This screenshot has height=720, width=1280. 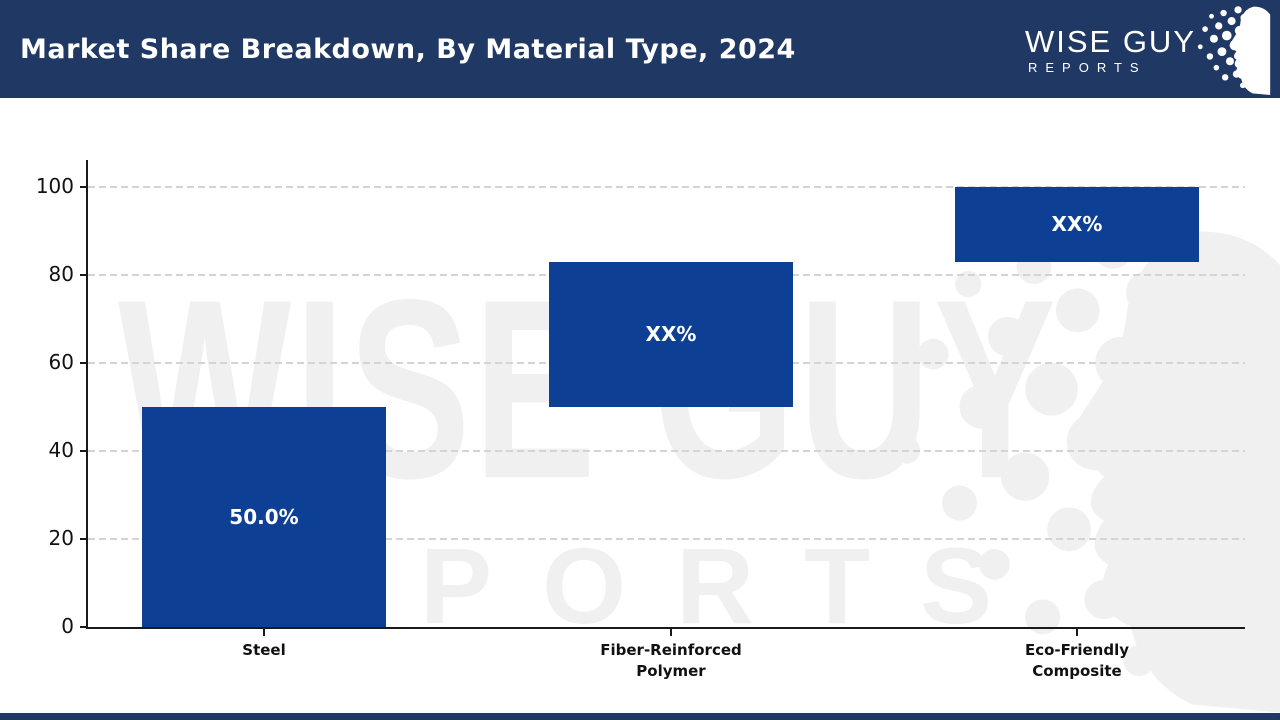 What do you see at coordinates (67, 626) in the screenshot?
I see `y-tick-label: 0` at bounding box center [67, 626].